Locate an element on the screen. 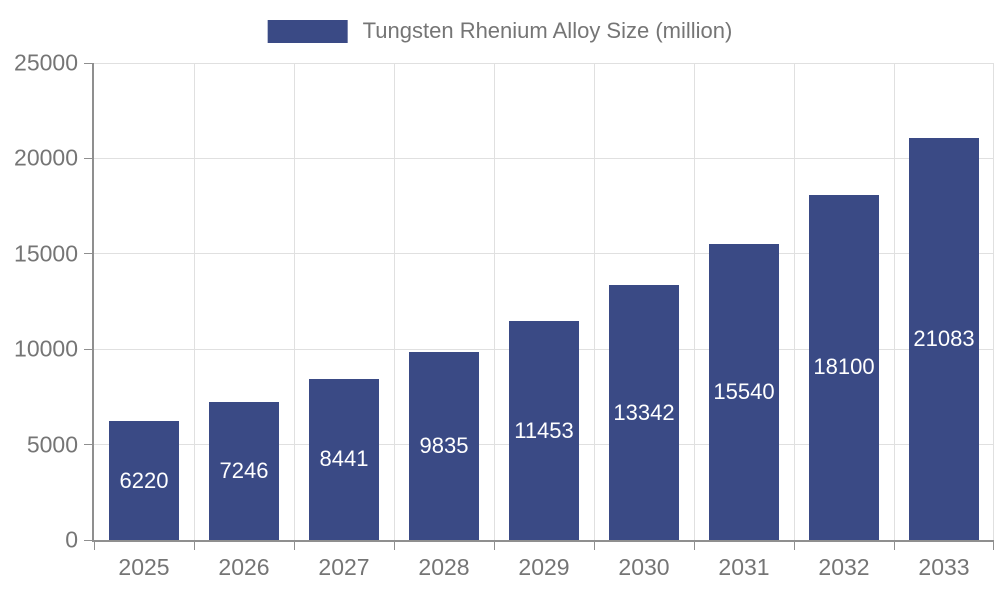 This screenshot has height=600, width=1000. bar-value-label: 21083 is located at coordinates (944, 338).